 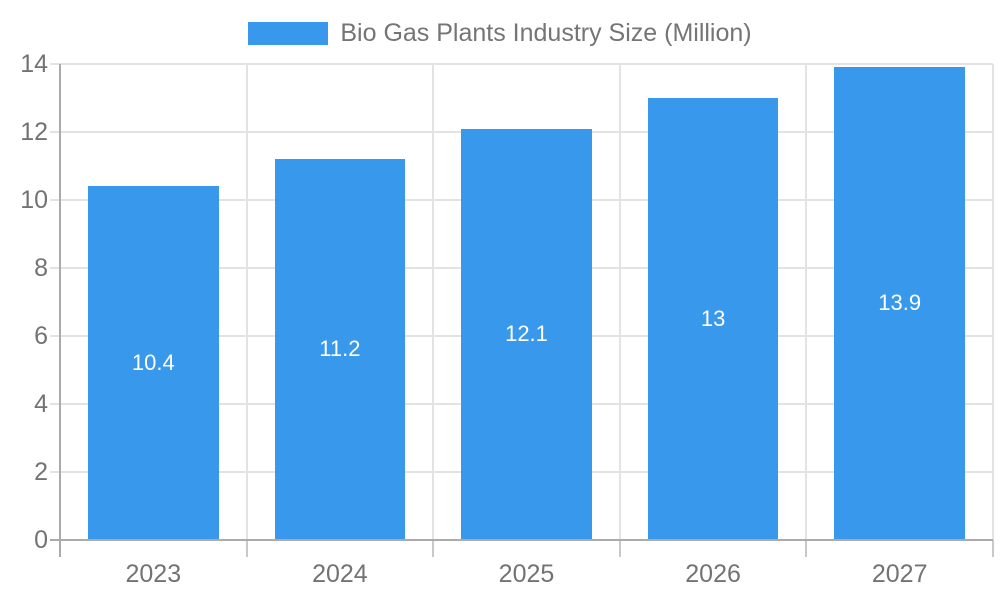 I want to click on y-tick-label: 6, so click(x=41, y=336).